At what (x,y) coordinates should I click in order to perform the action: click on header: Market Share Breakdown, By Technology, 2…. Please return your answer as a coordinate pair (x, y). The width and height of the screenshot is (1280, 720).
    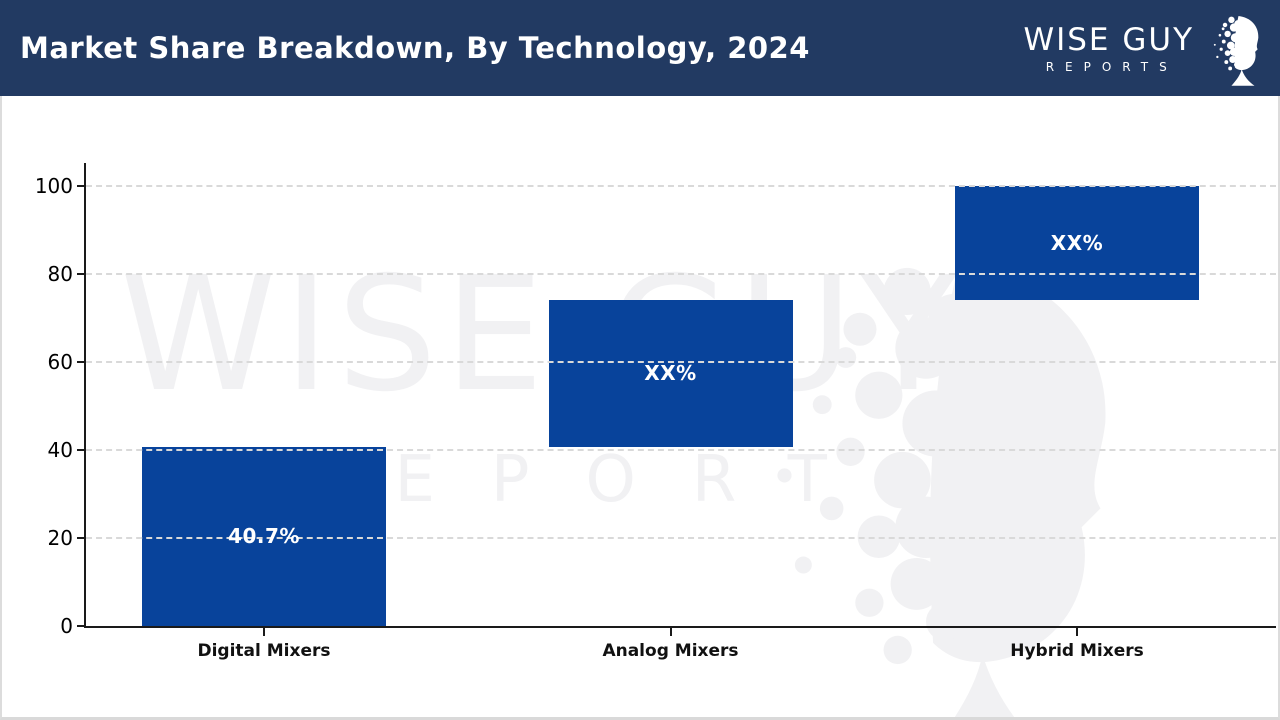
    Looking at the image, I should click on (640, 48).